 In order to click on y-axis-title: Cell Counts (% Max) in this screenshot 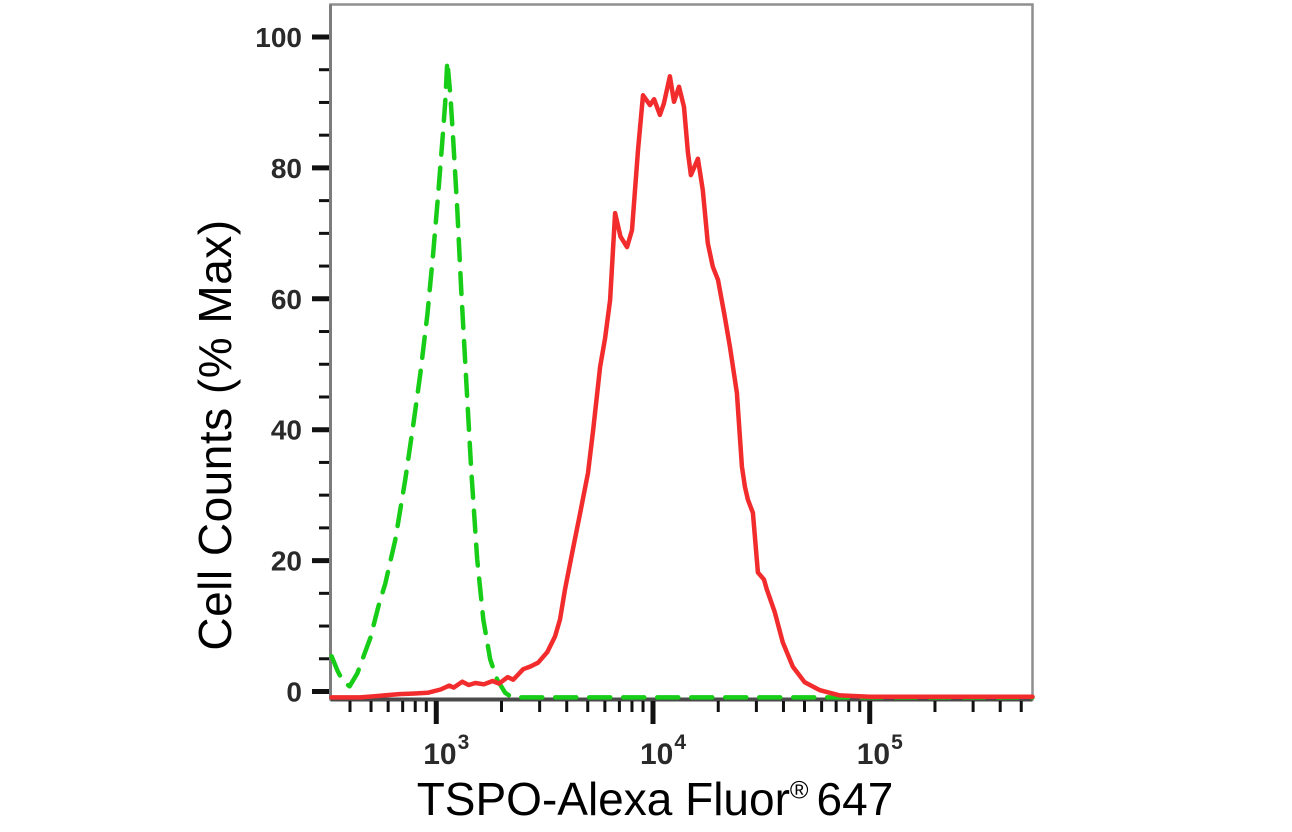, I will do `click(215, 434)`.